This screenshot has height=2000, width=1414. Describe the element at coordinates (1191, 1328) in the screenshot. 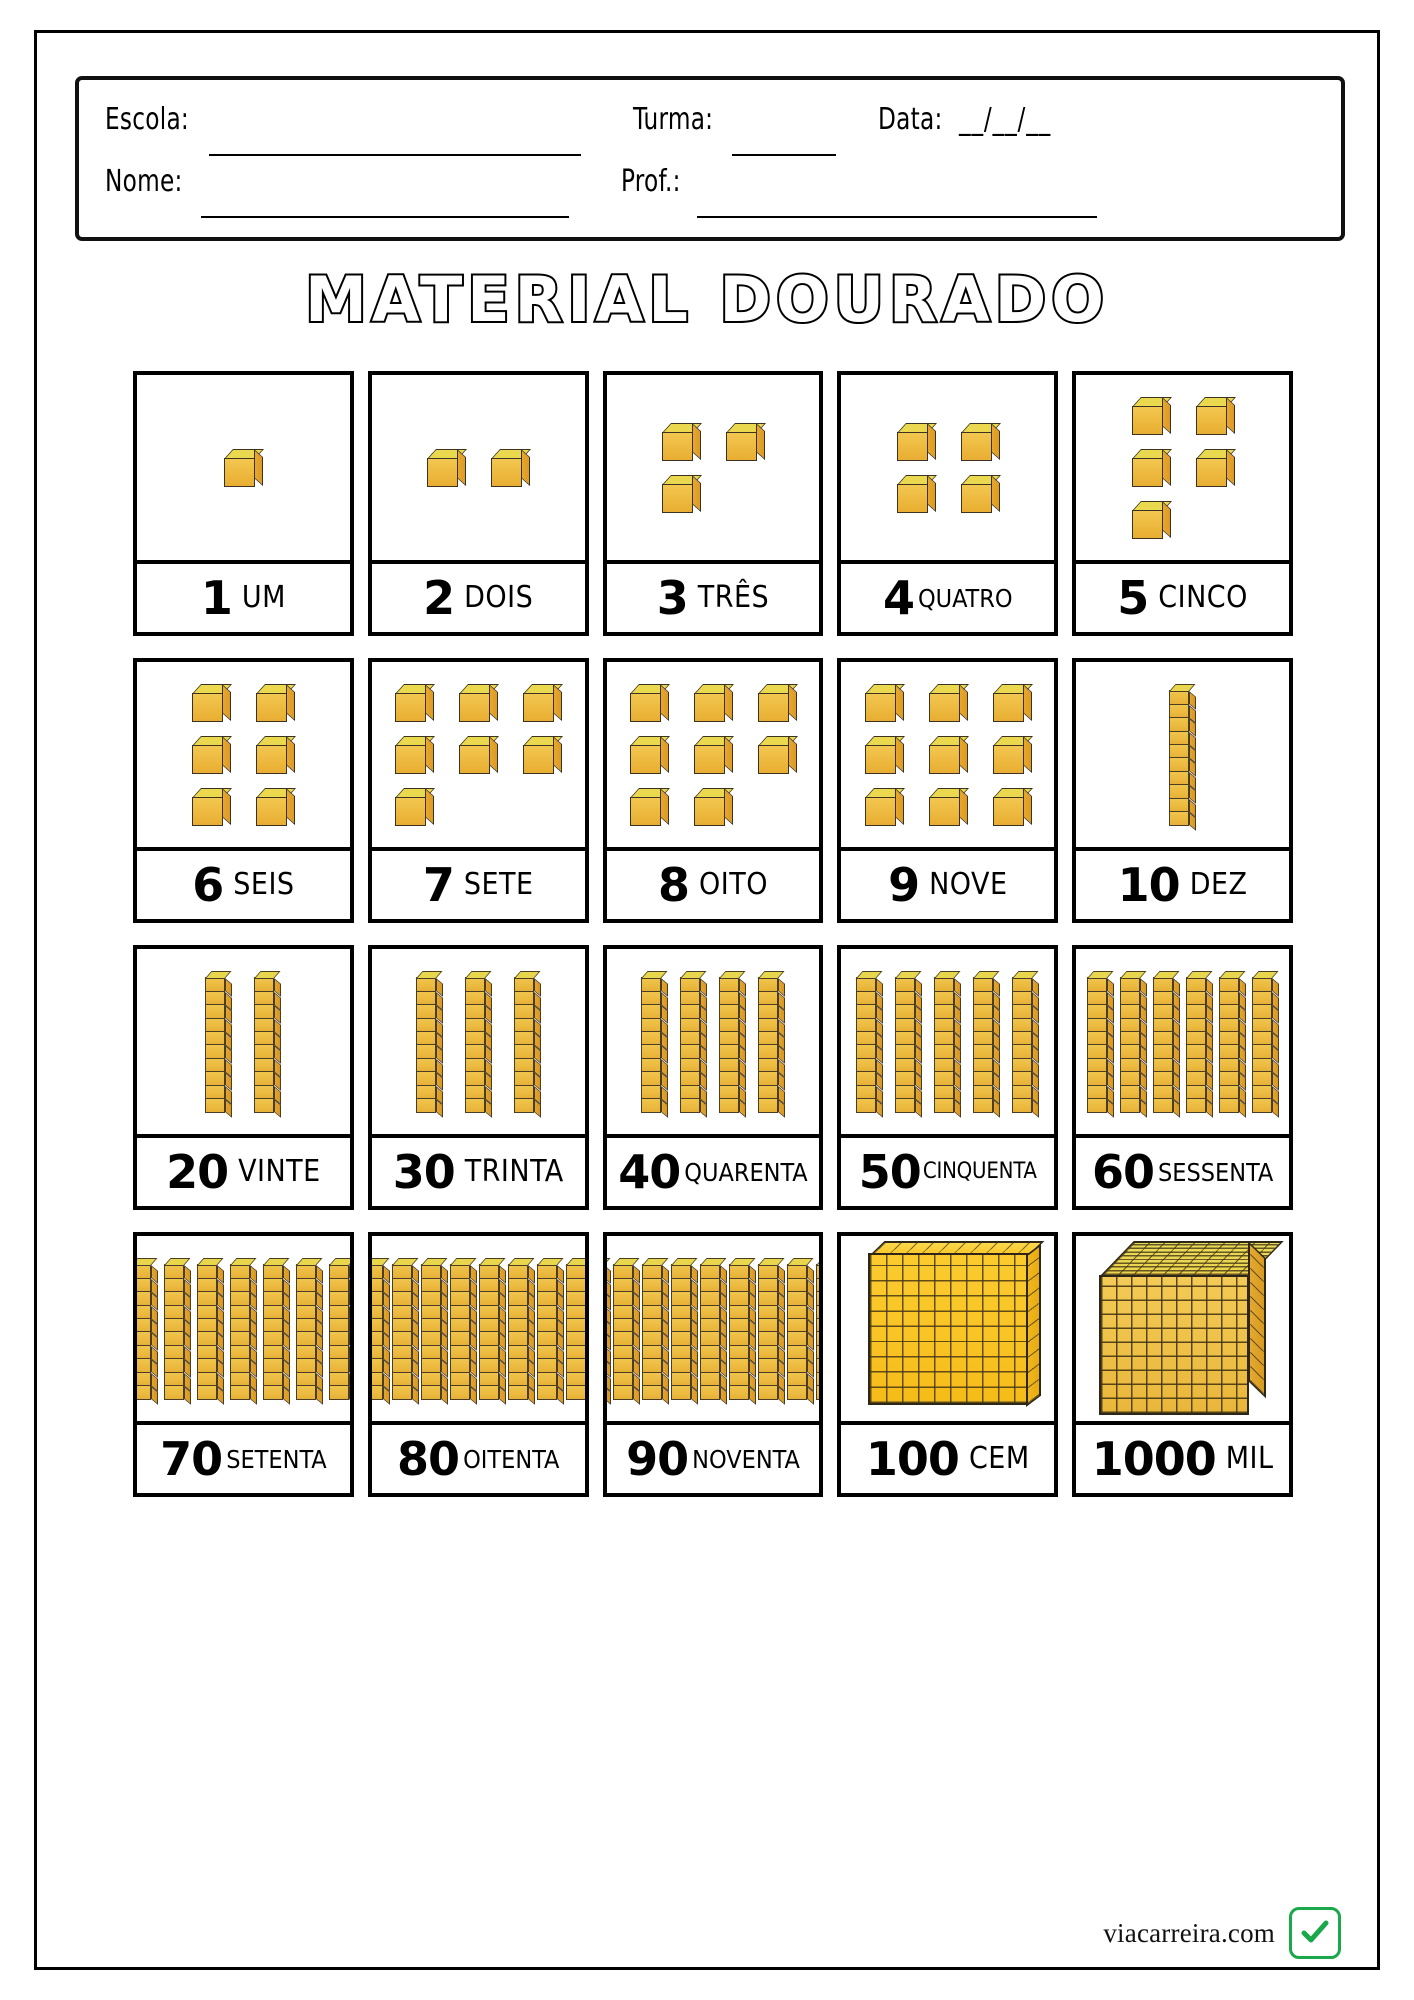

I see `thousand-cube-icon` at that location.